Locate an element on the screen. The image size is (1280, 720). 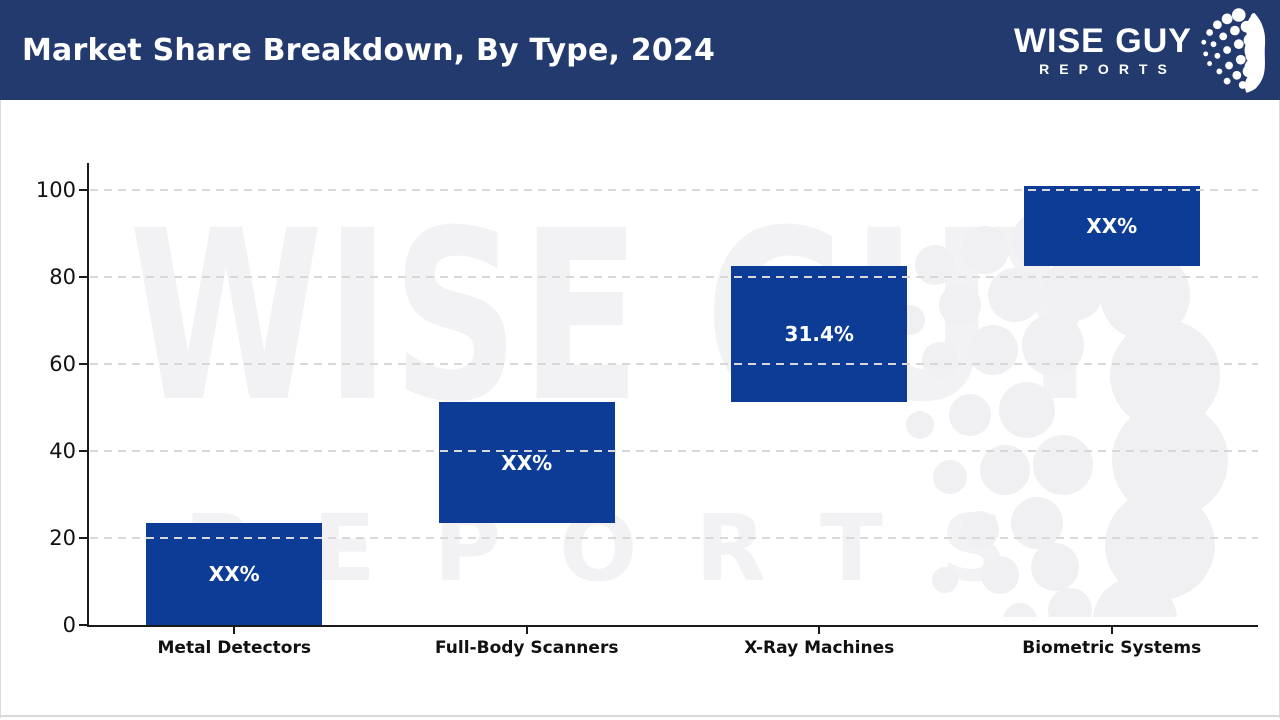
y-tick-label: 20 is located at coordinates (62, 538).